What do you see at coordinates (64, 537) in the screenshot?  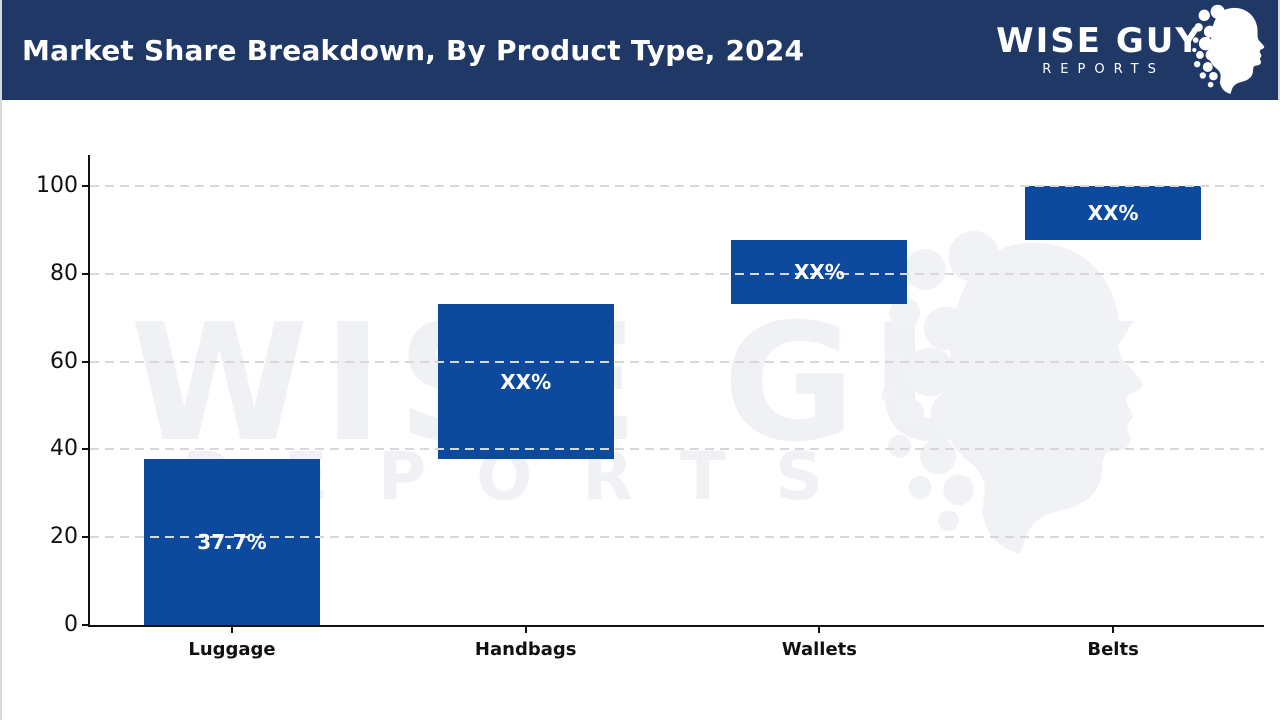 I see `y-tick-label-20: 20` at bounding box center [64, 537].